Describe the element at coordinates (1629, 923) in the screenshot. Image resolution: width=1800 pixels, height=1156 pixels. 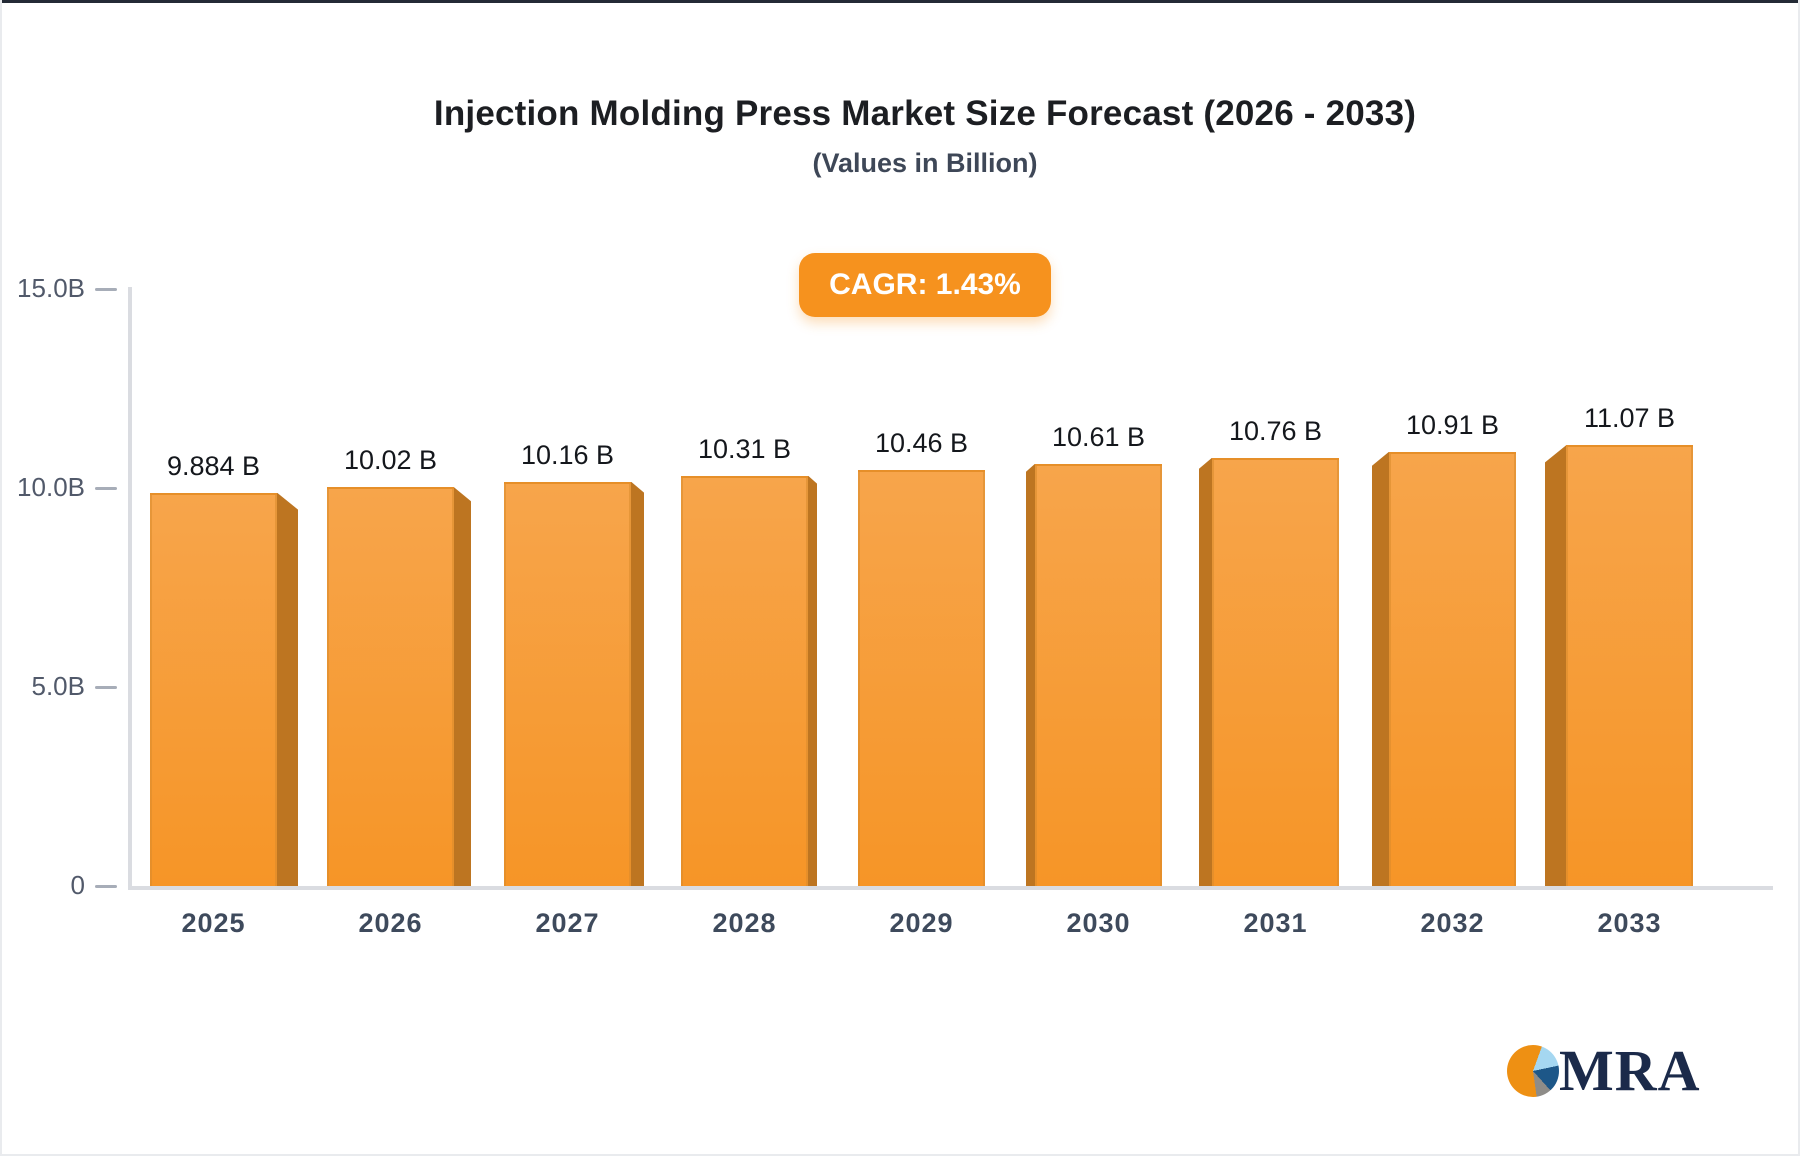
I see `x-axis-label-2033: 2033` at that location.